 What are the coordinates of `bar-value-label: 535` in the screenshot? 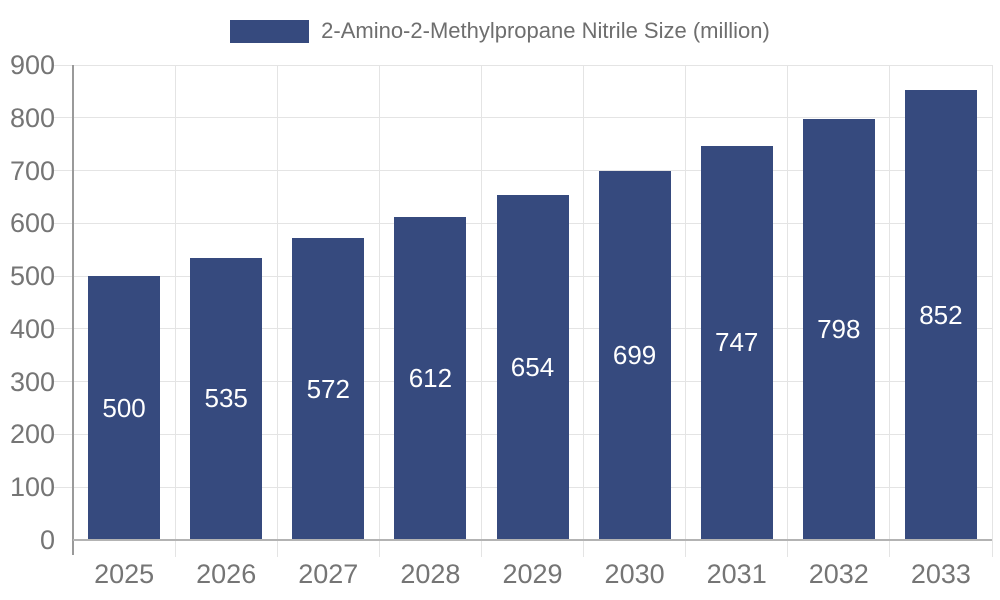 It's located at (226, 398).